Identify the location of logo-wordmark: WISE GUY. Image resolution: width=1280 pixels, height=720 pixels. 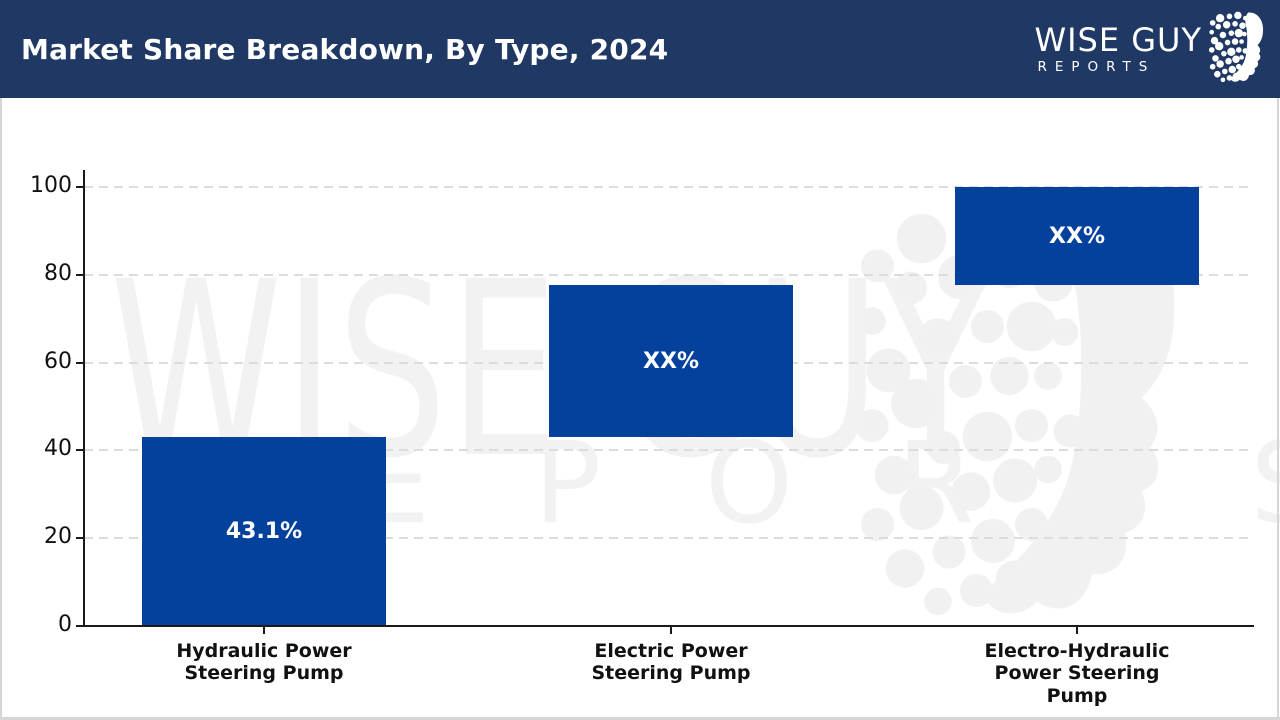
(1118, 39).